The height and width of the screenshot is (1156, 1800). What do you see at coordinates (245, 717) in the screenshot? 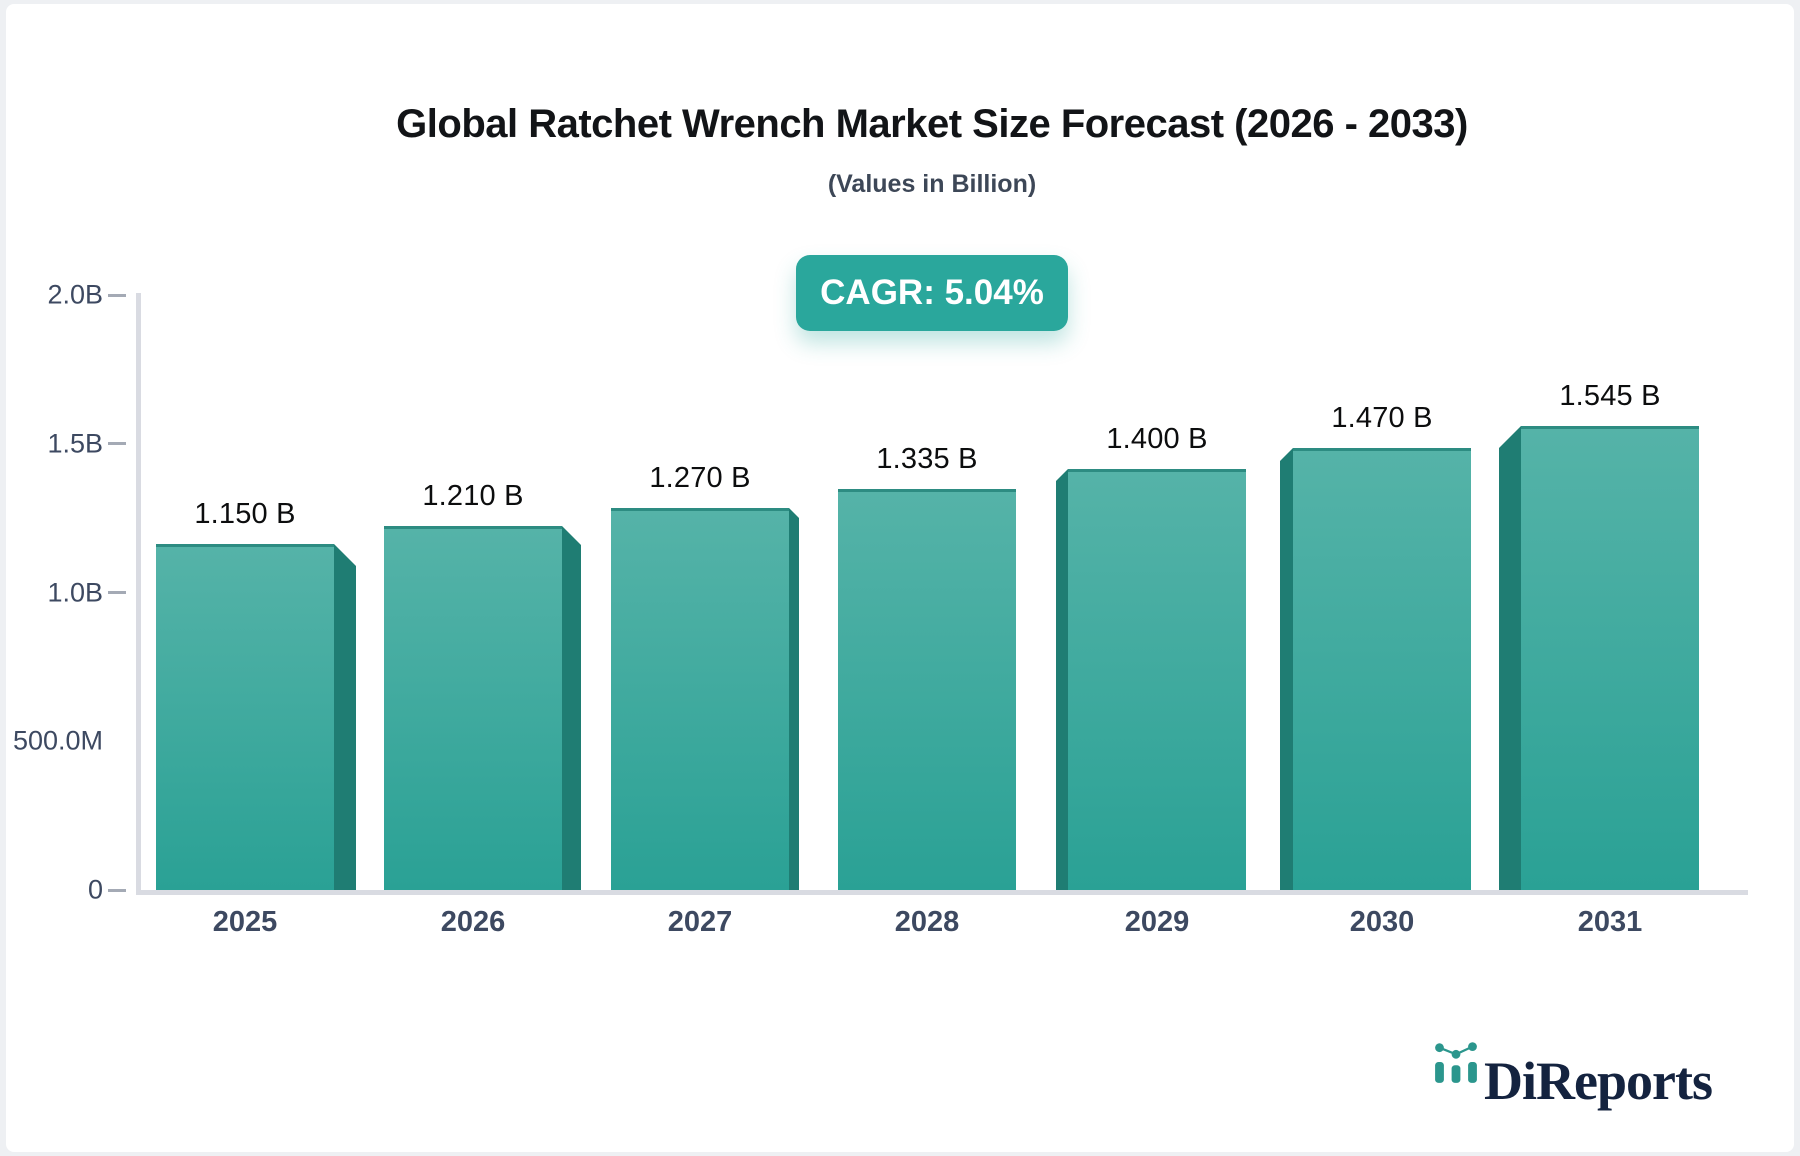
I see `bar-2025` at bounding box center [245, 717].